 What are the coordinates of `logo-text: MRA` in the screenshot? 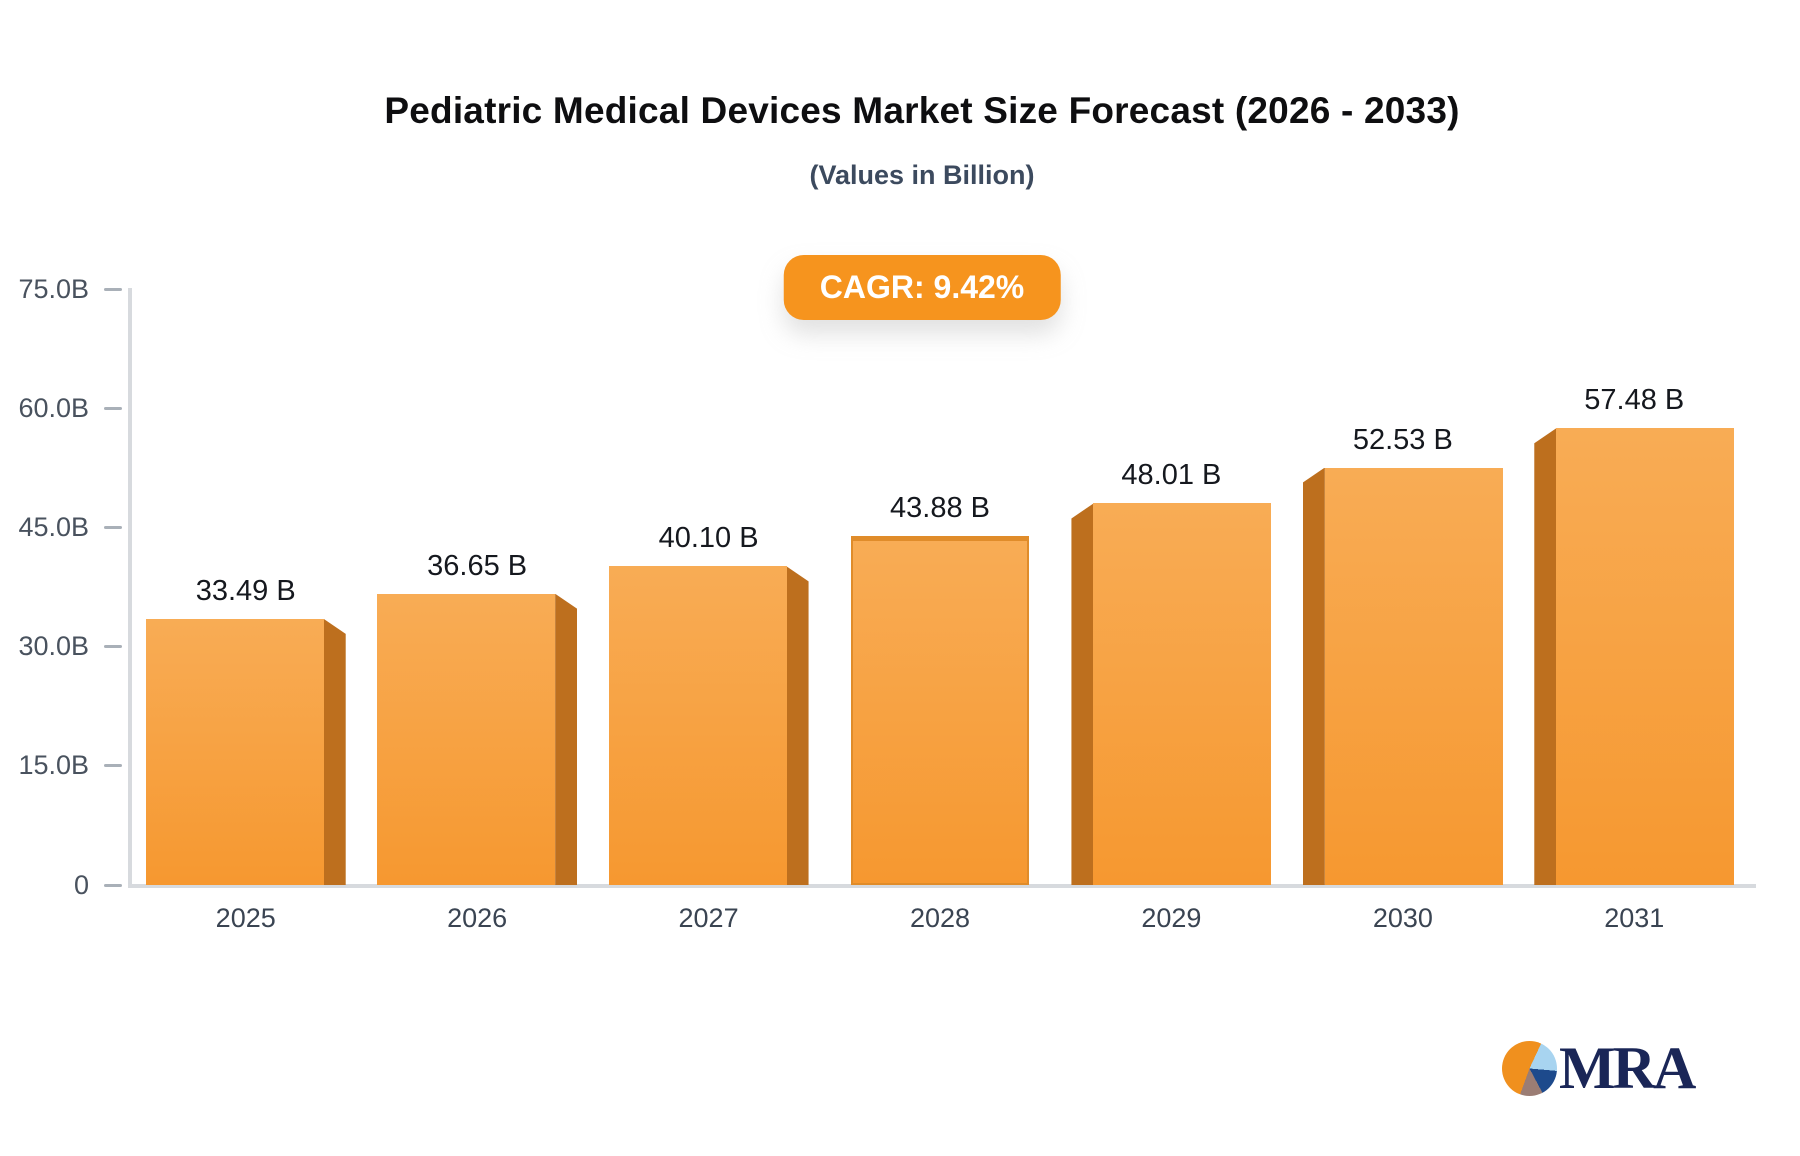 It's located at (1627, 1068).